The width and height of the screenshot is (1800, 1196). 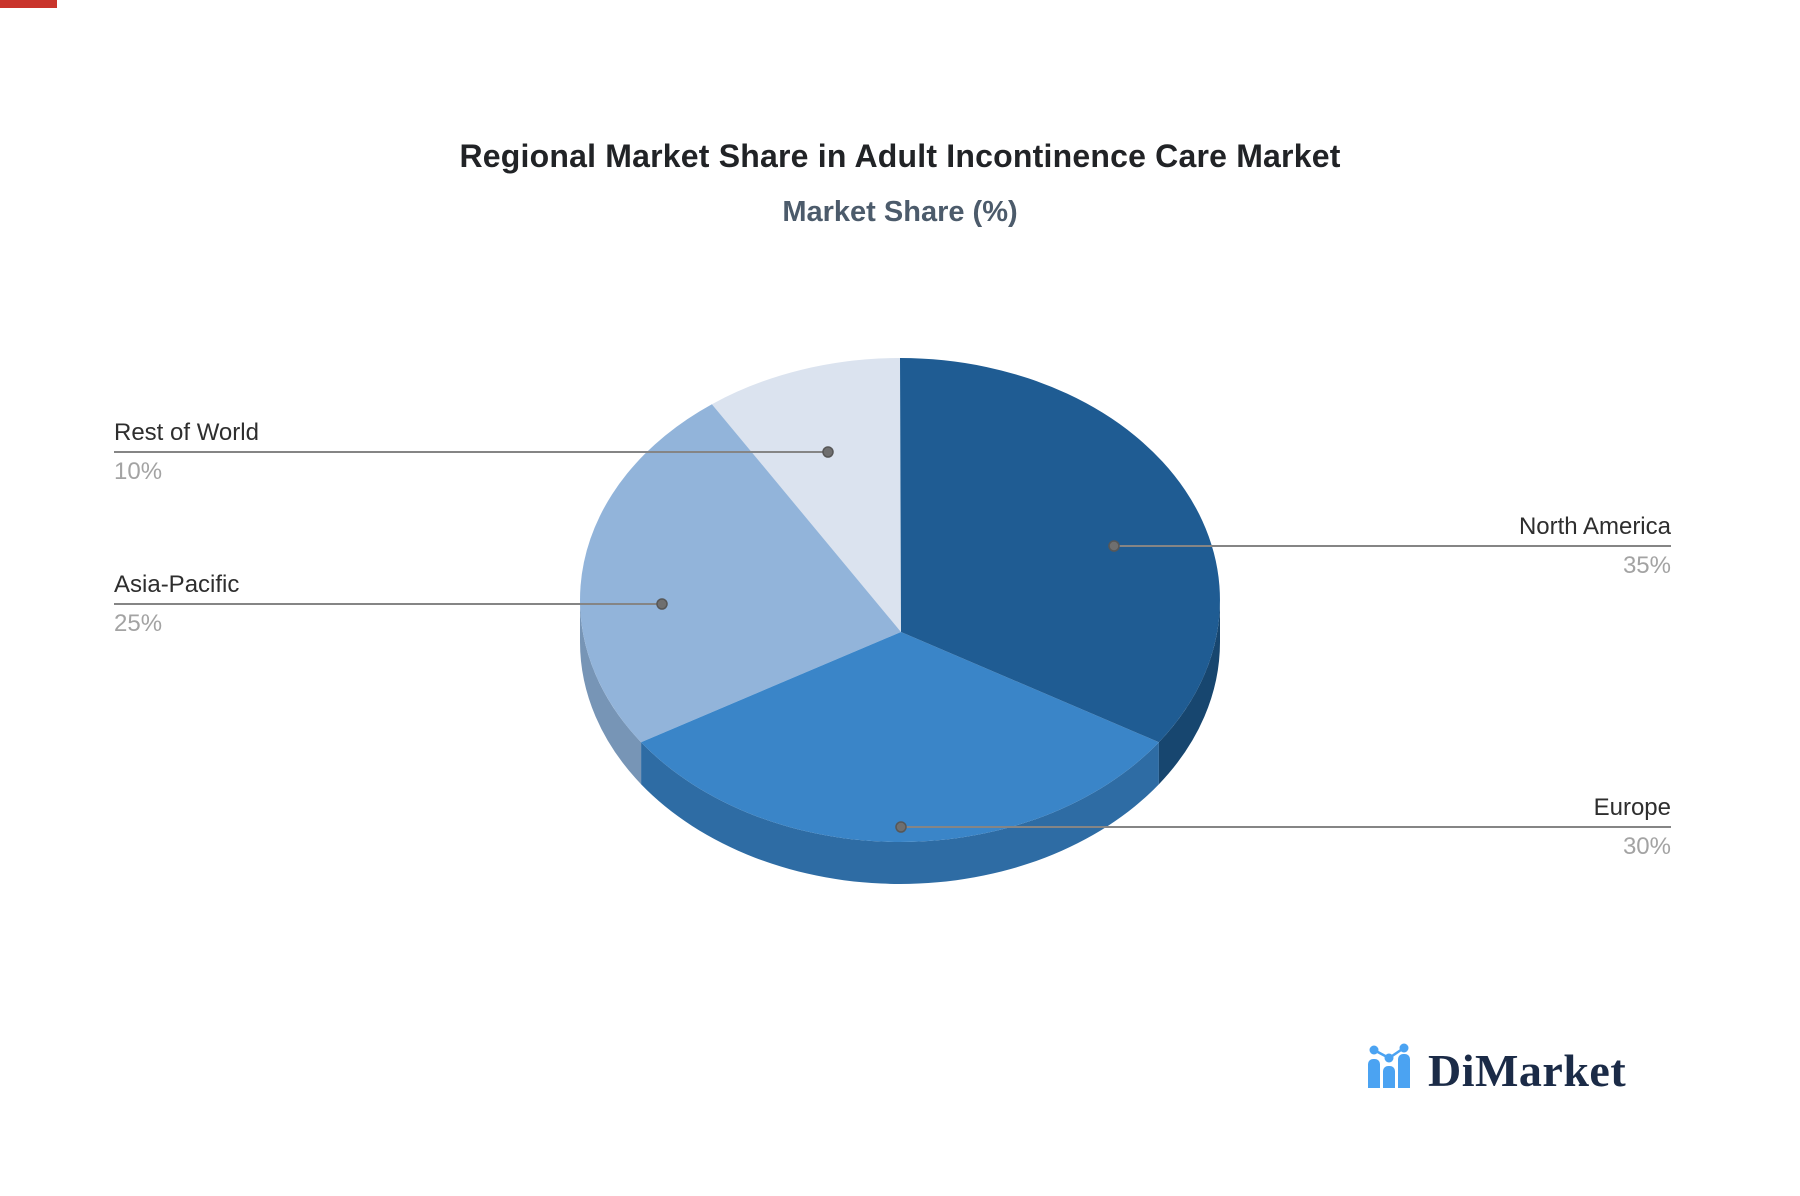 I want to click on label-europe: Europe, so click(x=1632, y=807).